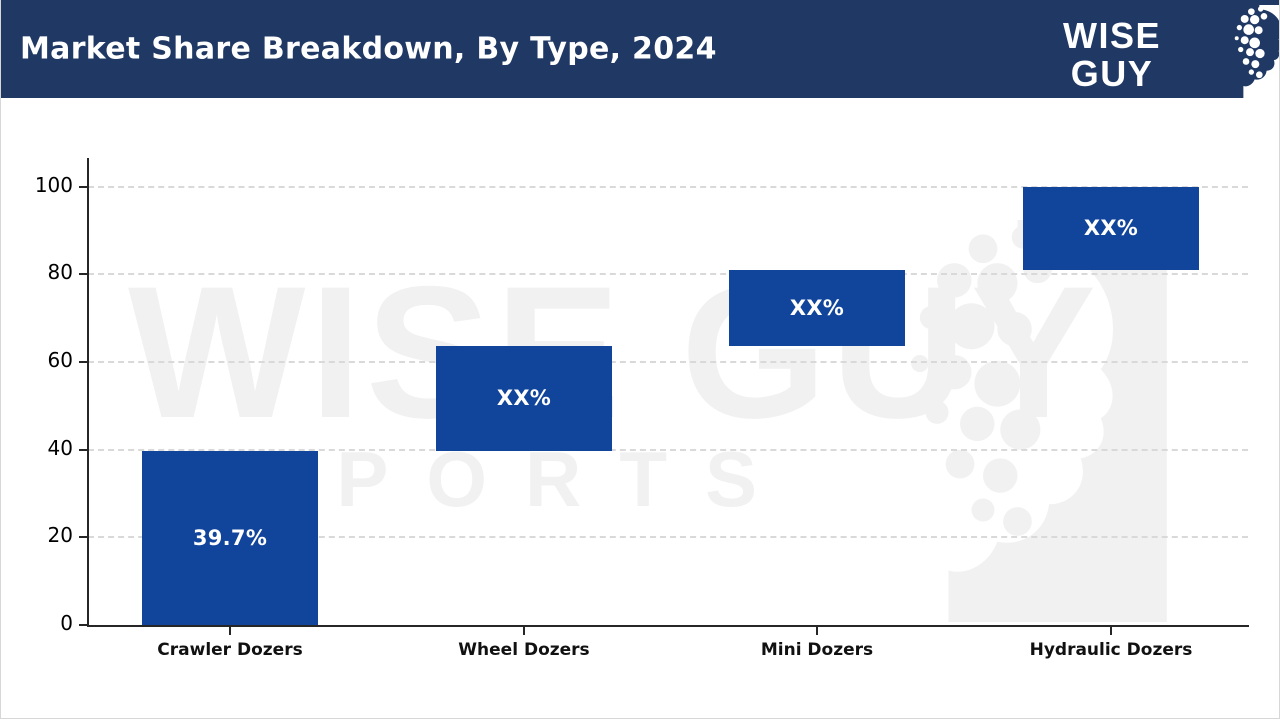 This screenshot has width=1280, height=720. I want to click on y-tick-label: 20, so click(60, 535).